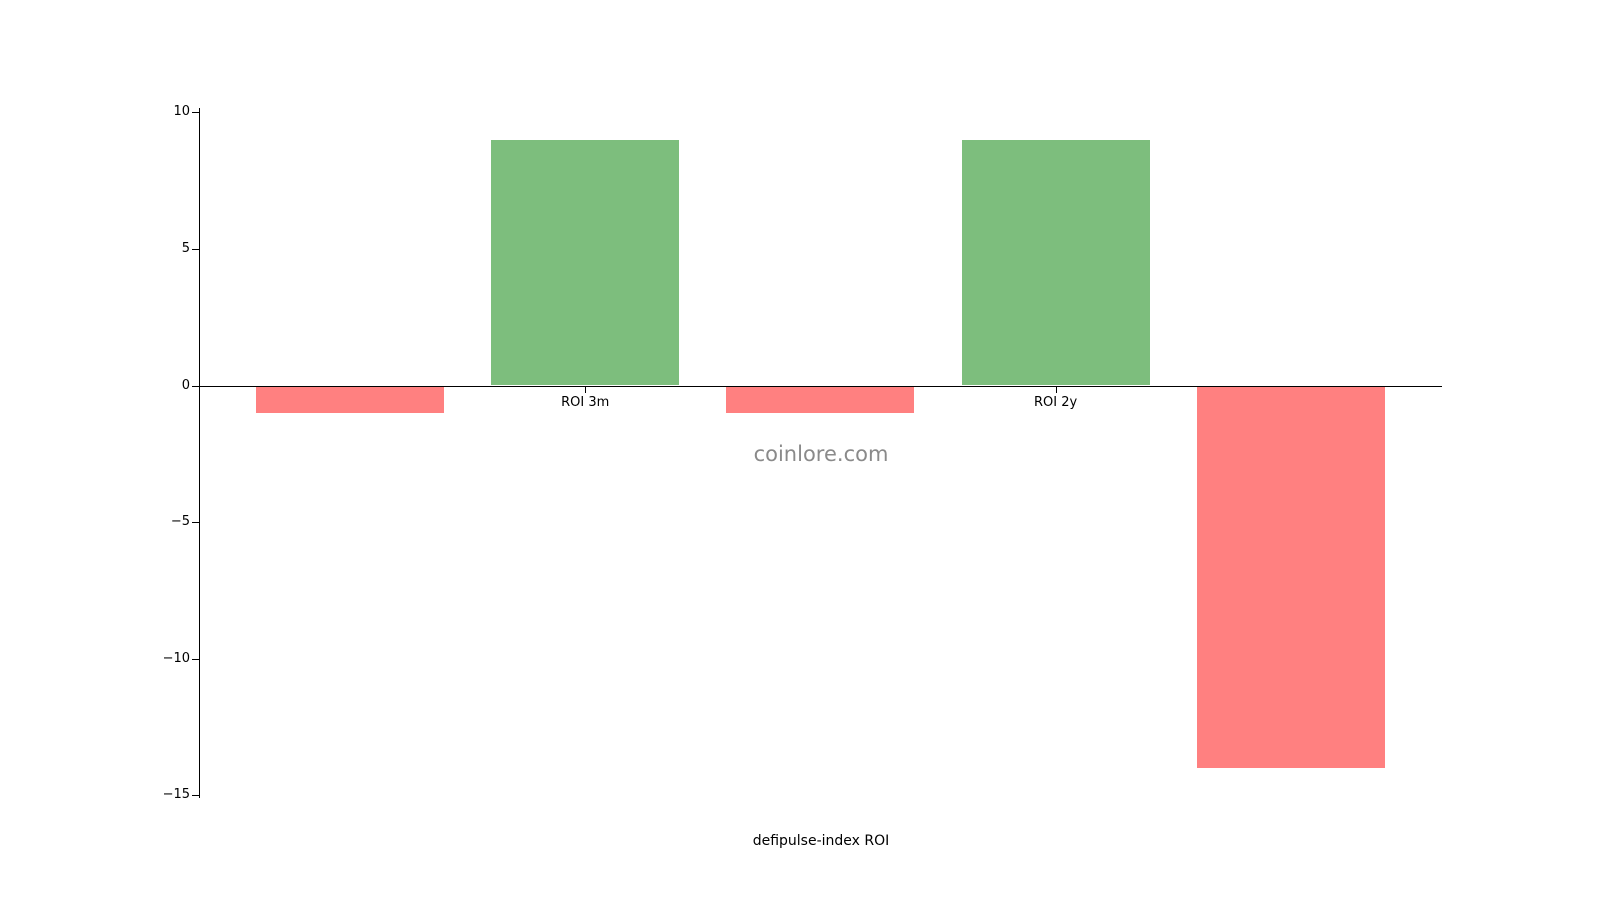 The image size is (1600, 900). I want to click on chart-title: defipulse-index ROI, so click(821, 841).